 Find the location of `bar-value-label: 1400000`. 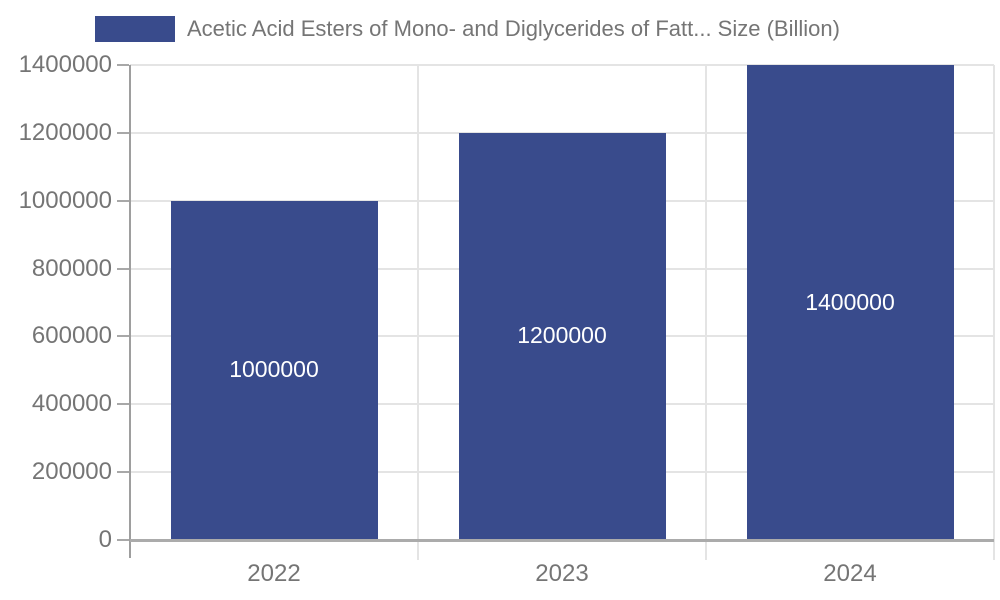

bar-value-label: 1400000 is located at coordinates (850, 301).